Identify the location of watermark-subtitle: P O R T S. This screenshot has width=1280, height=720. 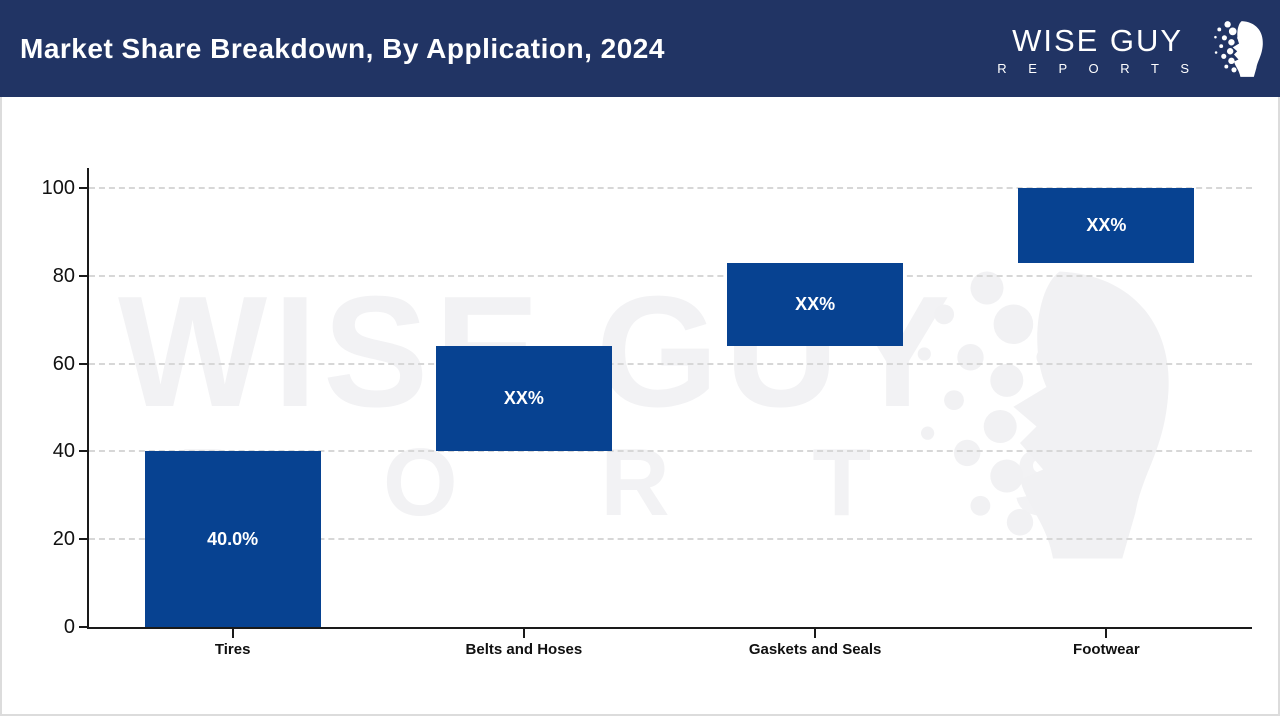
(657, 482).